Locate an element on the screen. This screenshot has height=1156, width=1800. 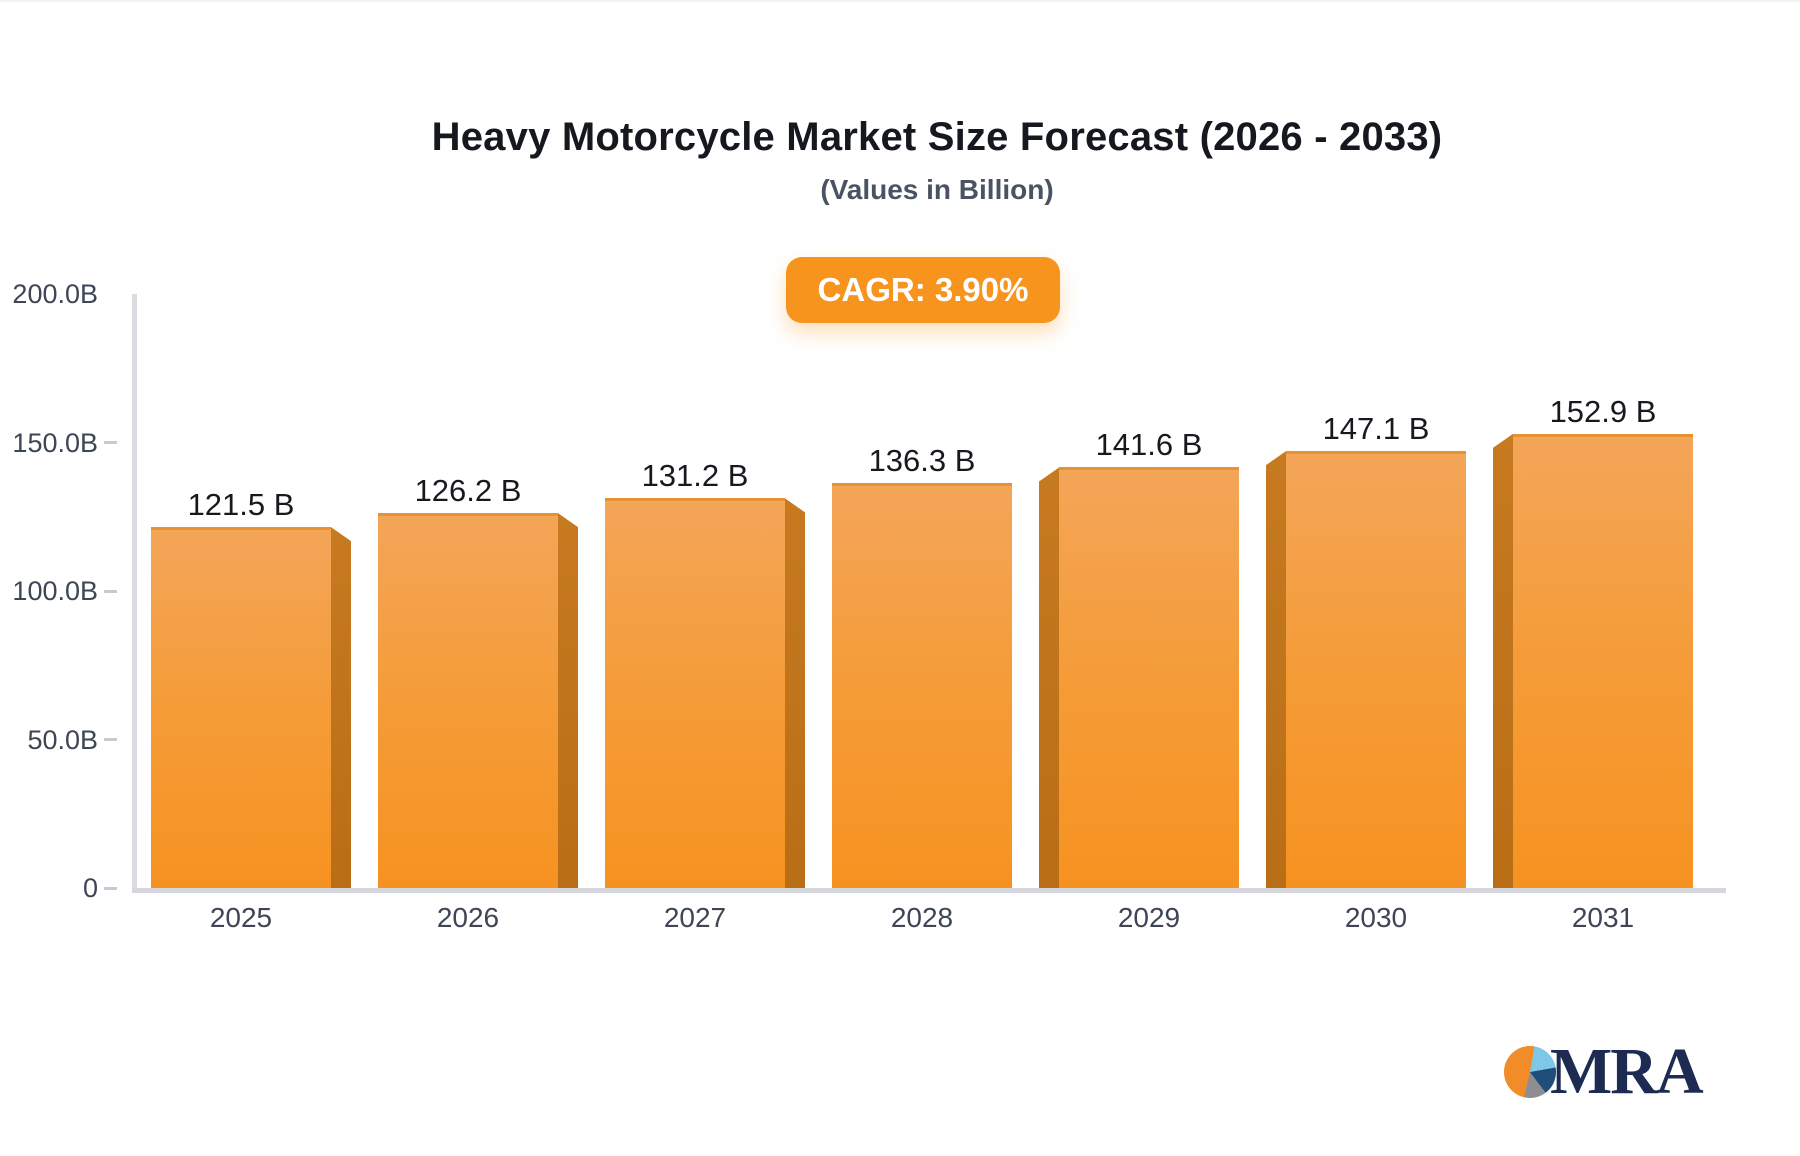
y-axis-line is located at coordinates (134, 593).